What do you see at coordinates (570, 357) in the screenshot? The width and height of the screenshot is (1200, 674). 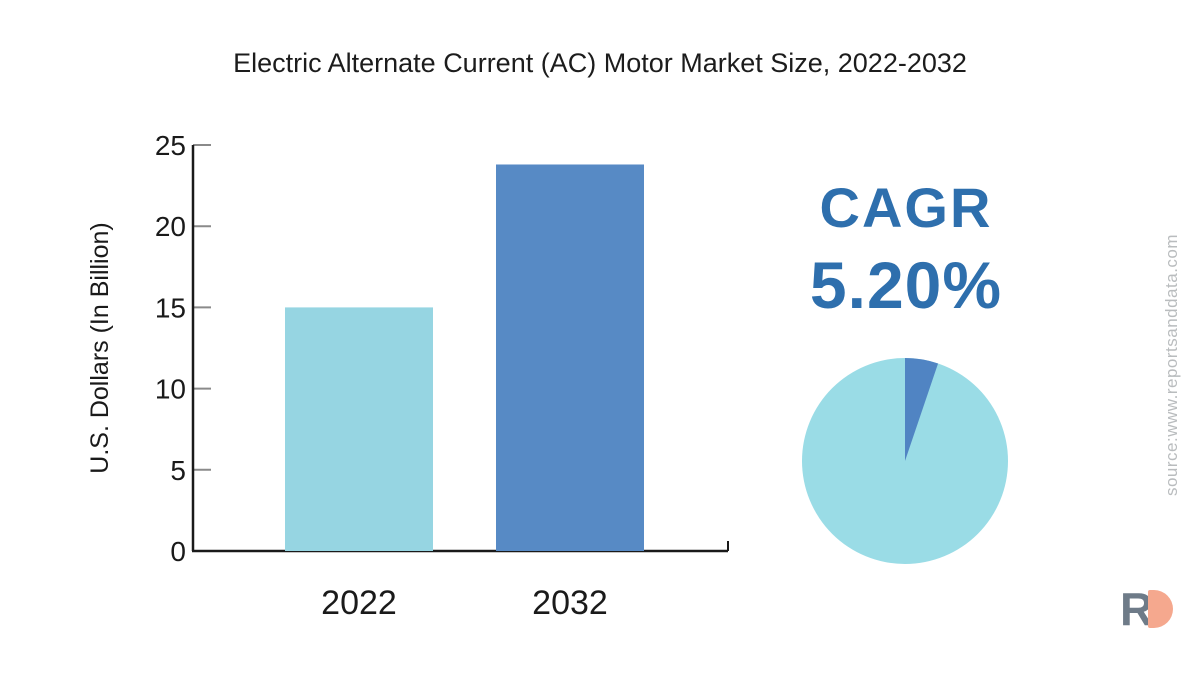 I see `bar-2032` at bounding box center [570, 357].